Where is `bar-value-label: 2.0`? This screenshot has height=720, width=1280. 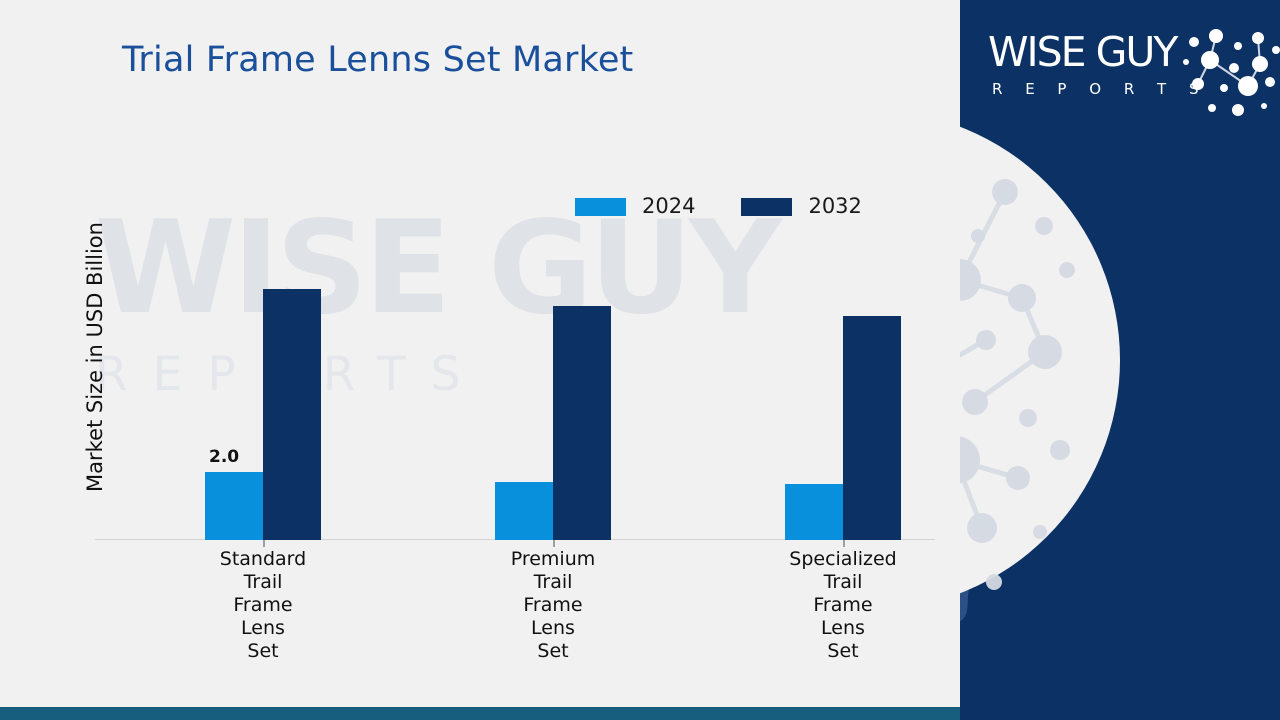
bar-value-label: 2.0 is located at coordinates (224, 457).